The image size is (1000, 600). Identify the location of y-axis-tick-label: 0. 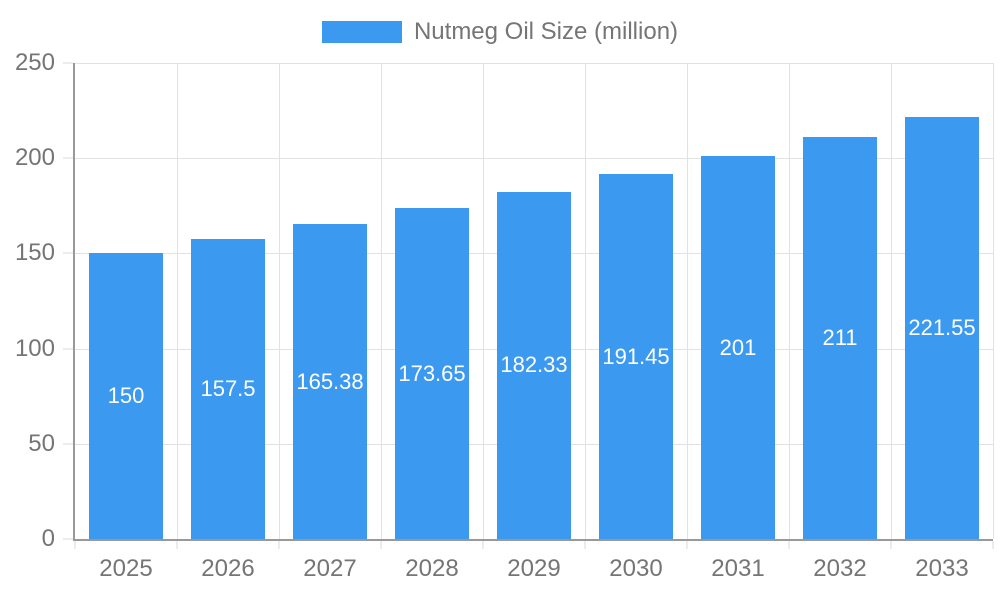
(48, 538).